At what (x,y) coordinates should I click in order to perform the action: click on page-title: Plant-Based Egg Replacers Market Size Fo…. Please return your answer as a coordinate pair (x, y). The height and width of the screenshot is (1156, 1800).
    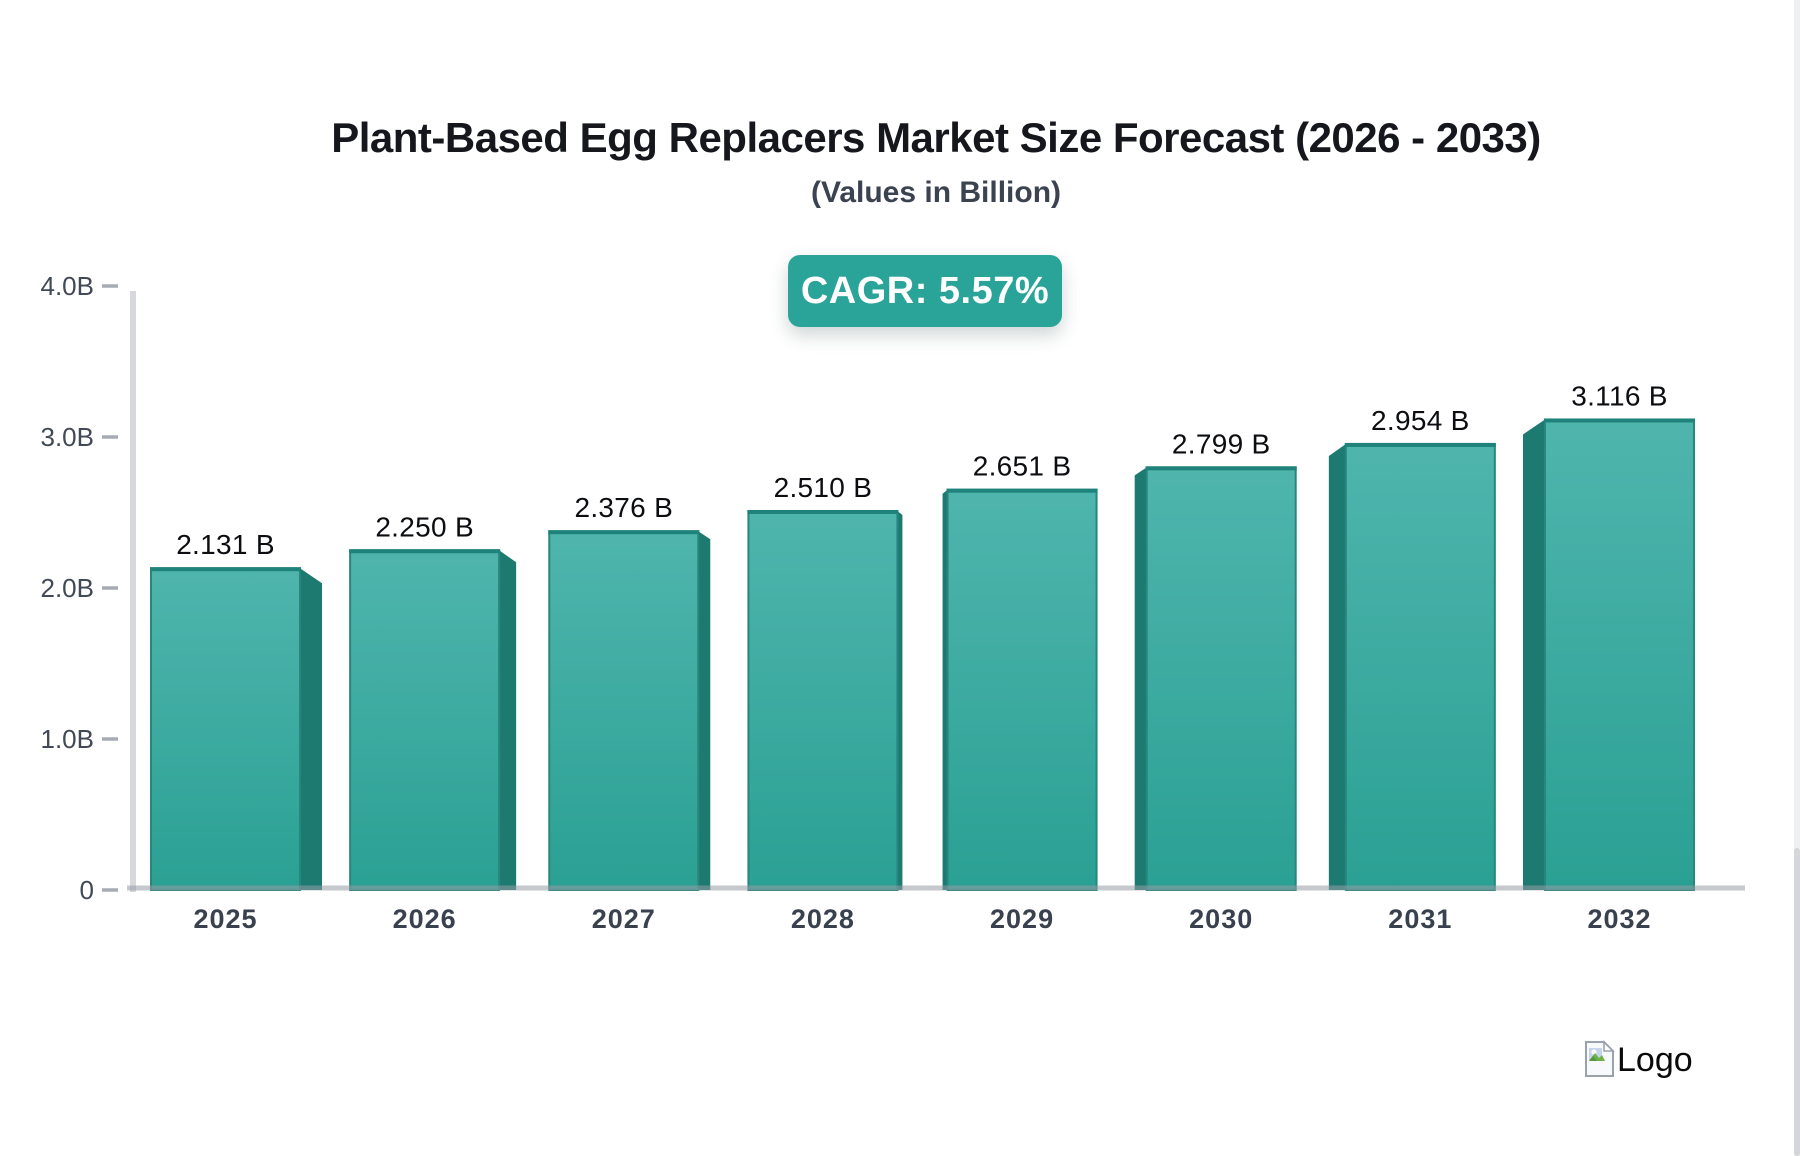
    Looking at the image, I should click on (936, 137).